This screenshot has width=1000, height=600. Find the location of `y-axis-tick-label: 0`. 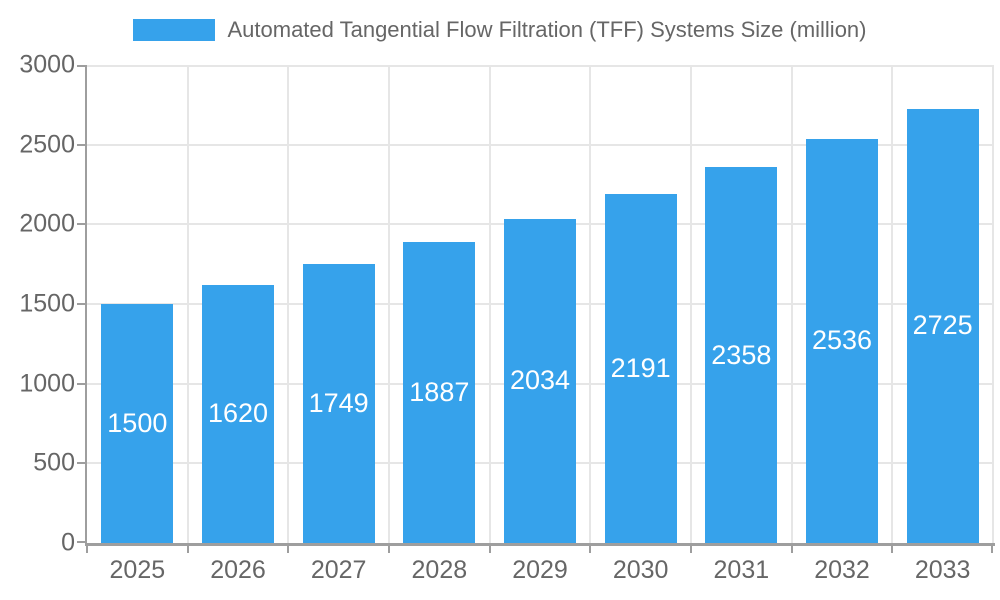

y-axis-tick-label: 0 is located at coordinates (68, 542).